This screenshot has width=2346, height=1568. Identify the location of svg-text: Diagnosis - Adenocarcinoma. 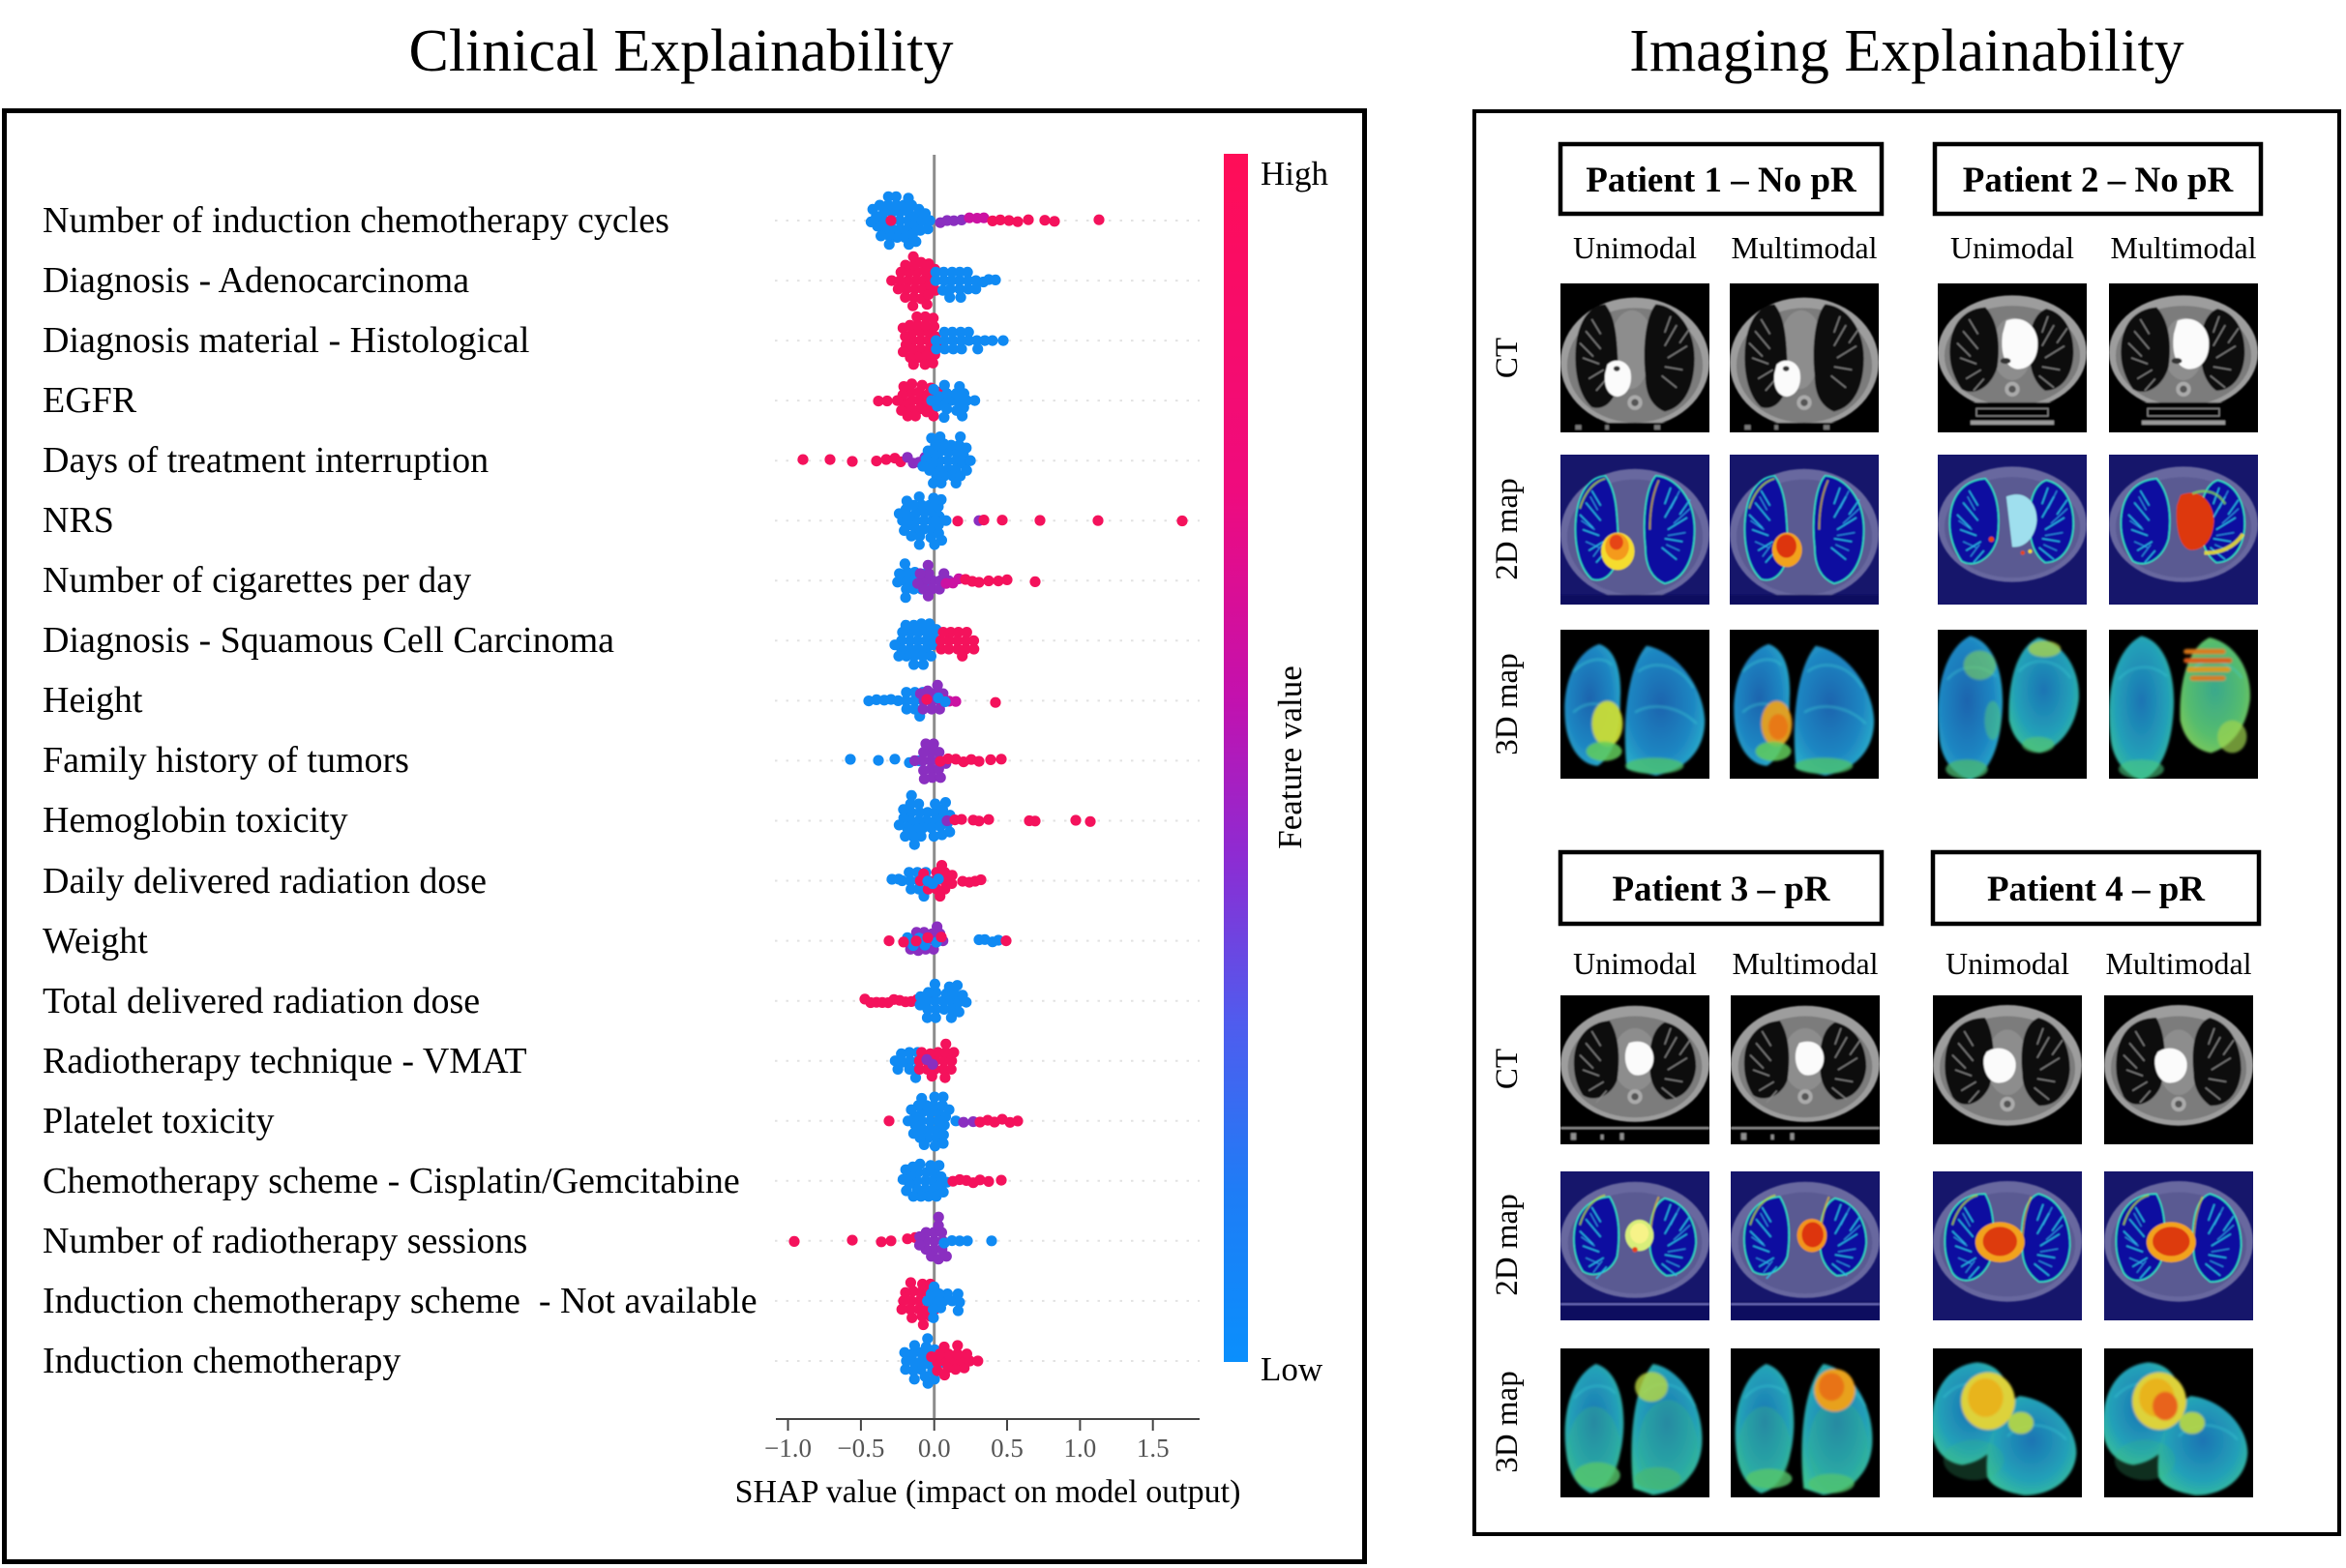
(256, 280).